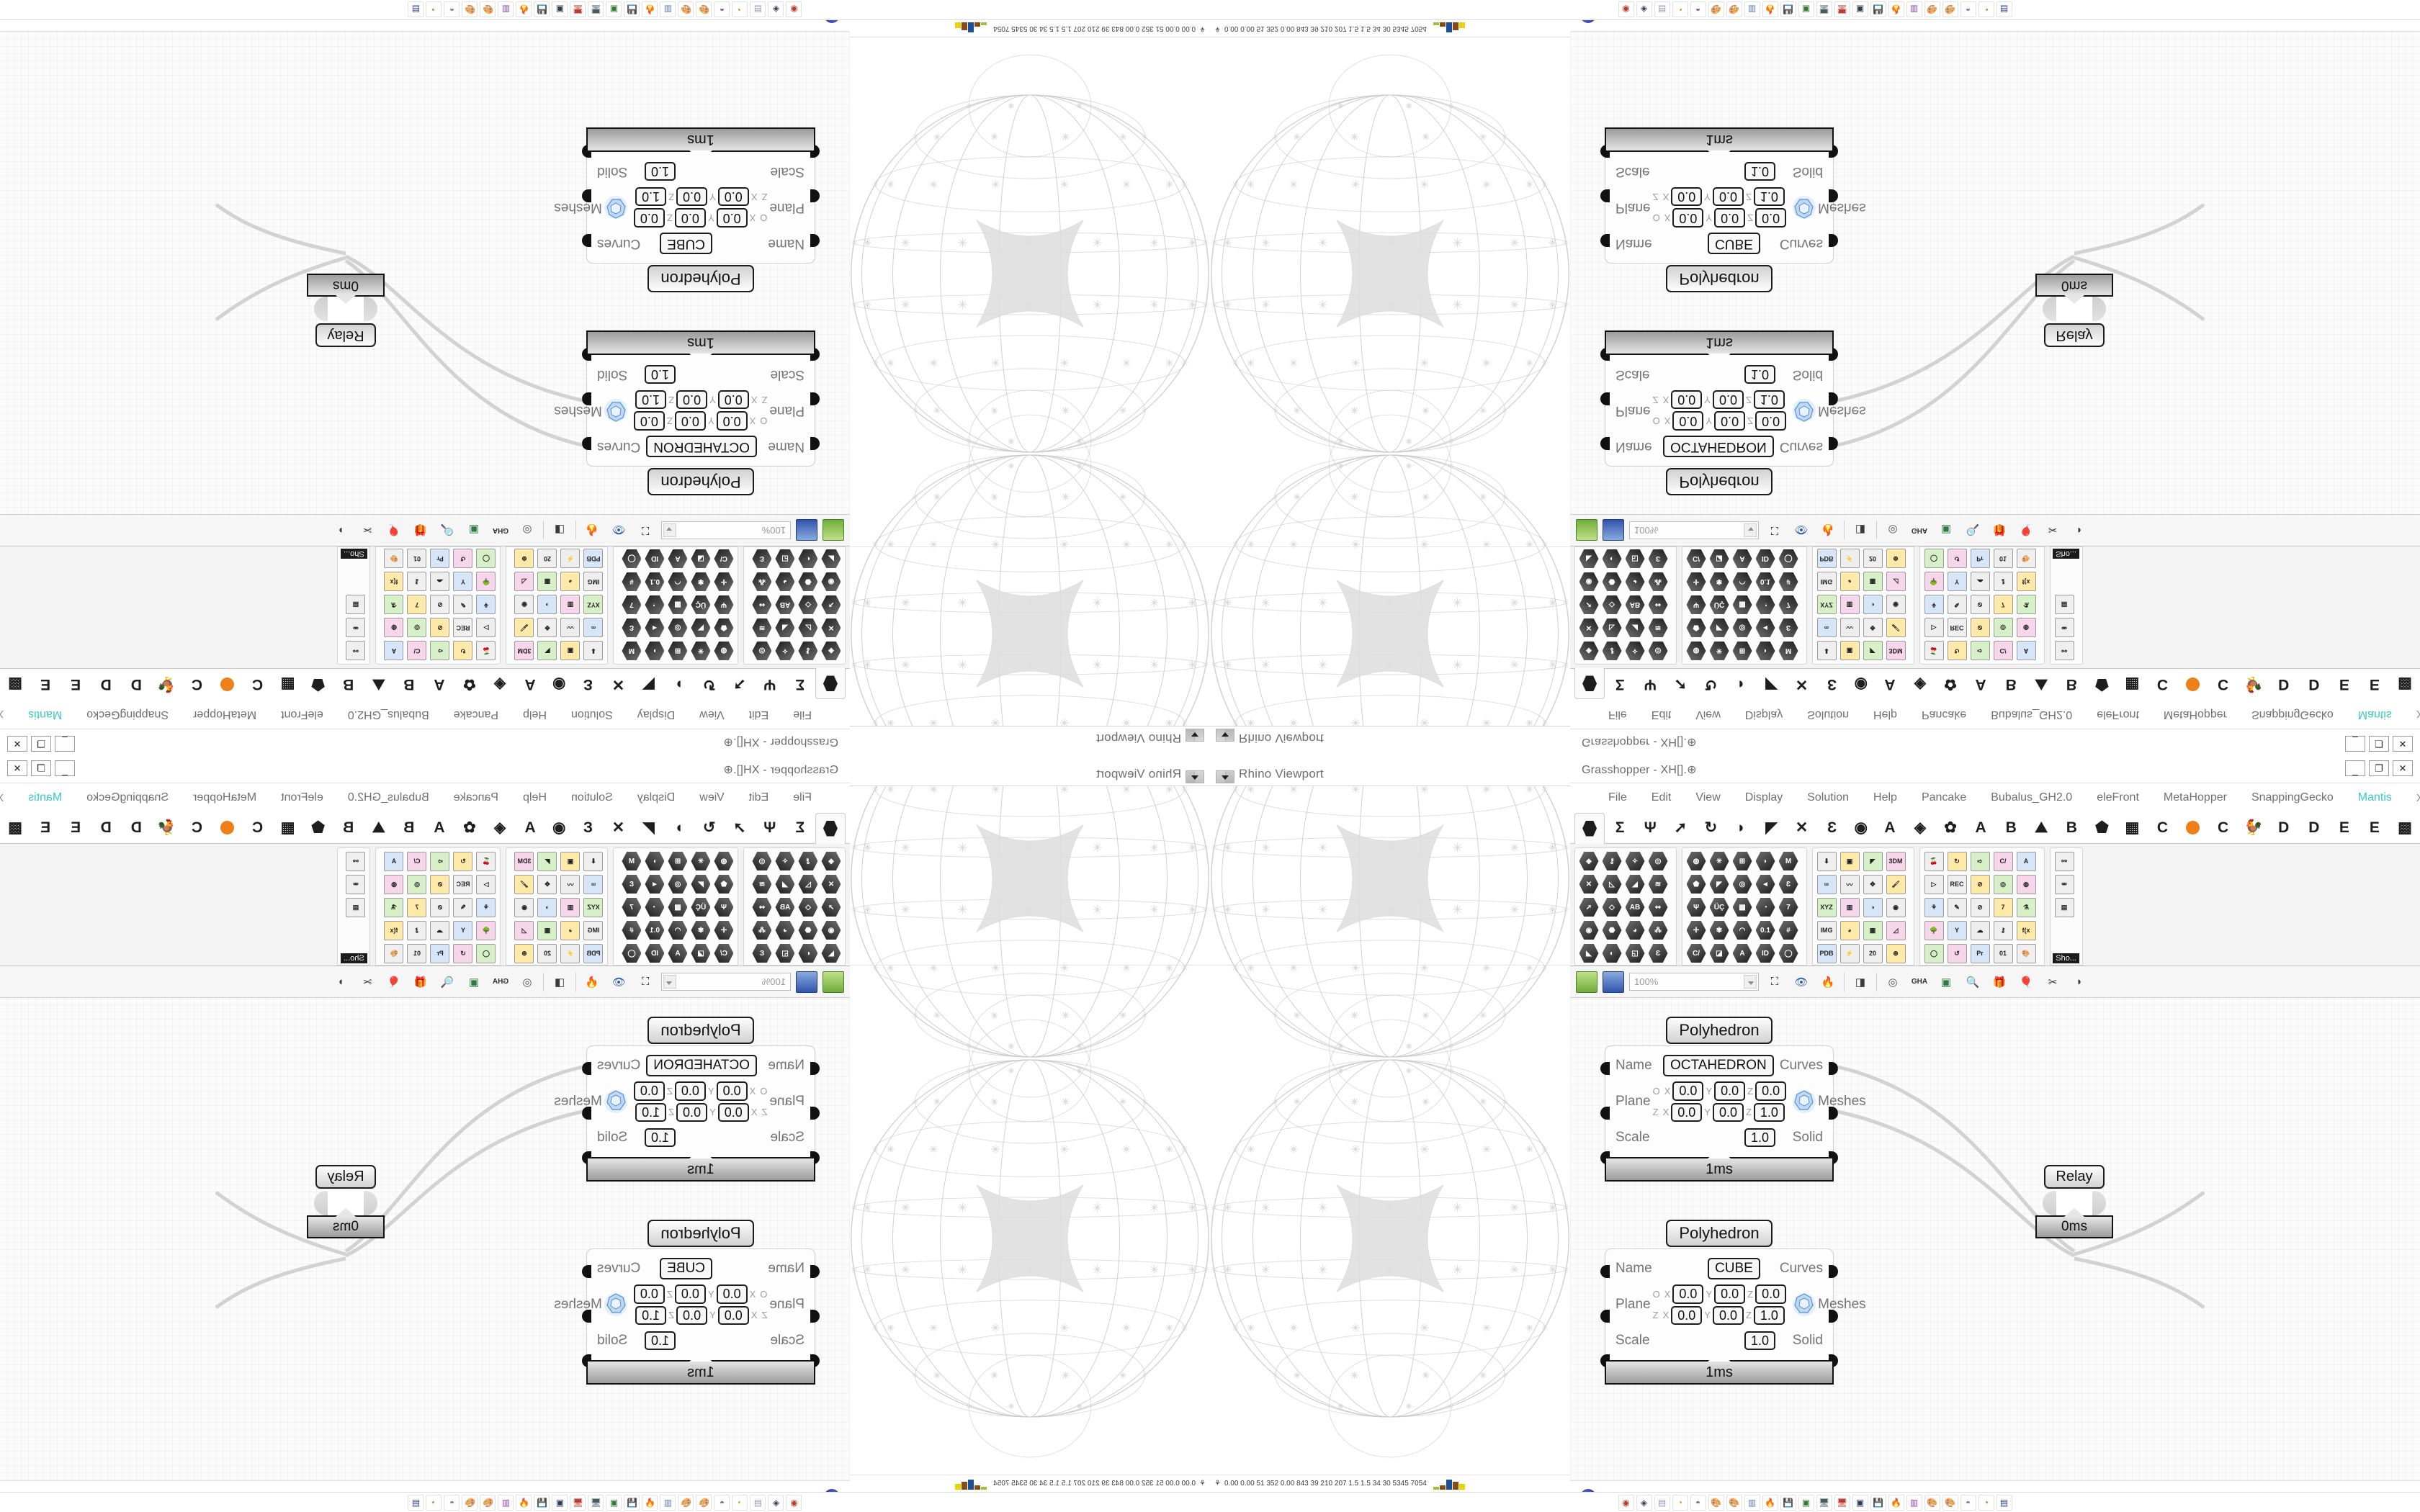 The height and width of the screenshot is (1512, 2420). Describe the element at coordinates (1742, 582) in the screenshot. I see `component-icon-1-17: ◠` at that location.